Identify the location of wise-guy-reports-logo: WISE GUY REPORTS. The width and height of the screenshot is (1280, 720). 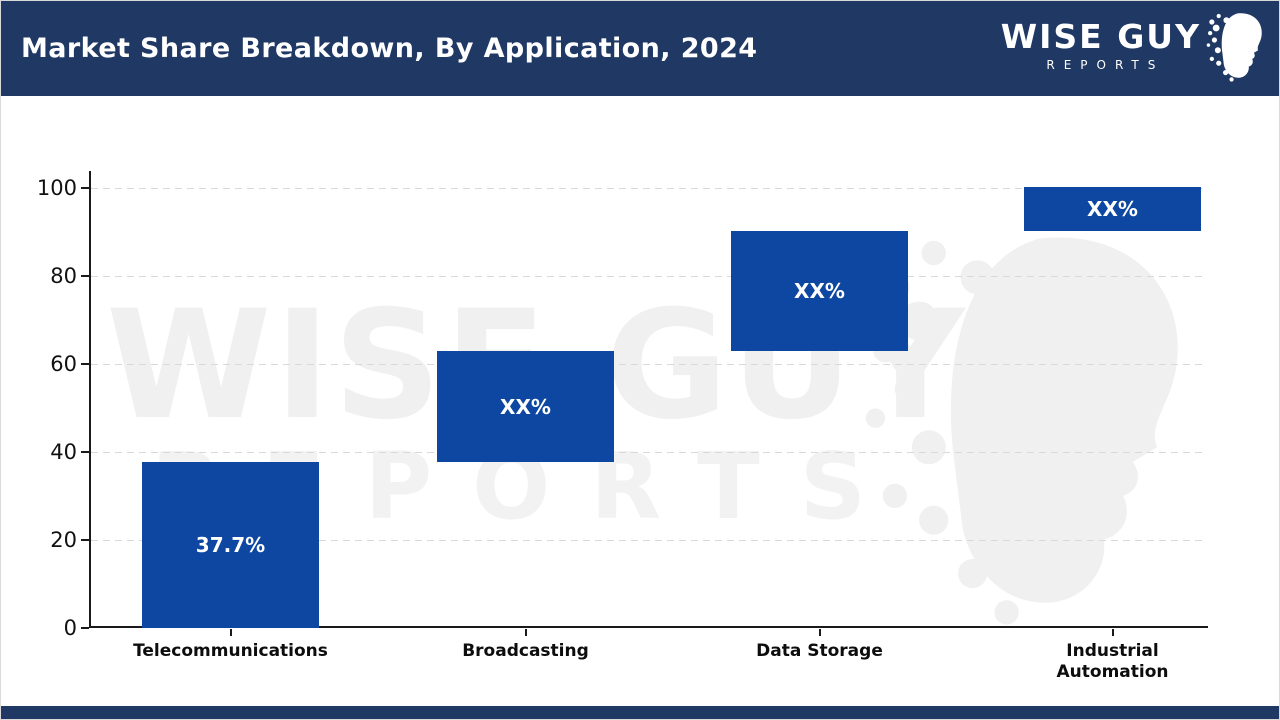
(1133, 46).